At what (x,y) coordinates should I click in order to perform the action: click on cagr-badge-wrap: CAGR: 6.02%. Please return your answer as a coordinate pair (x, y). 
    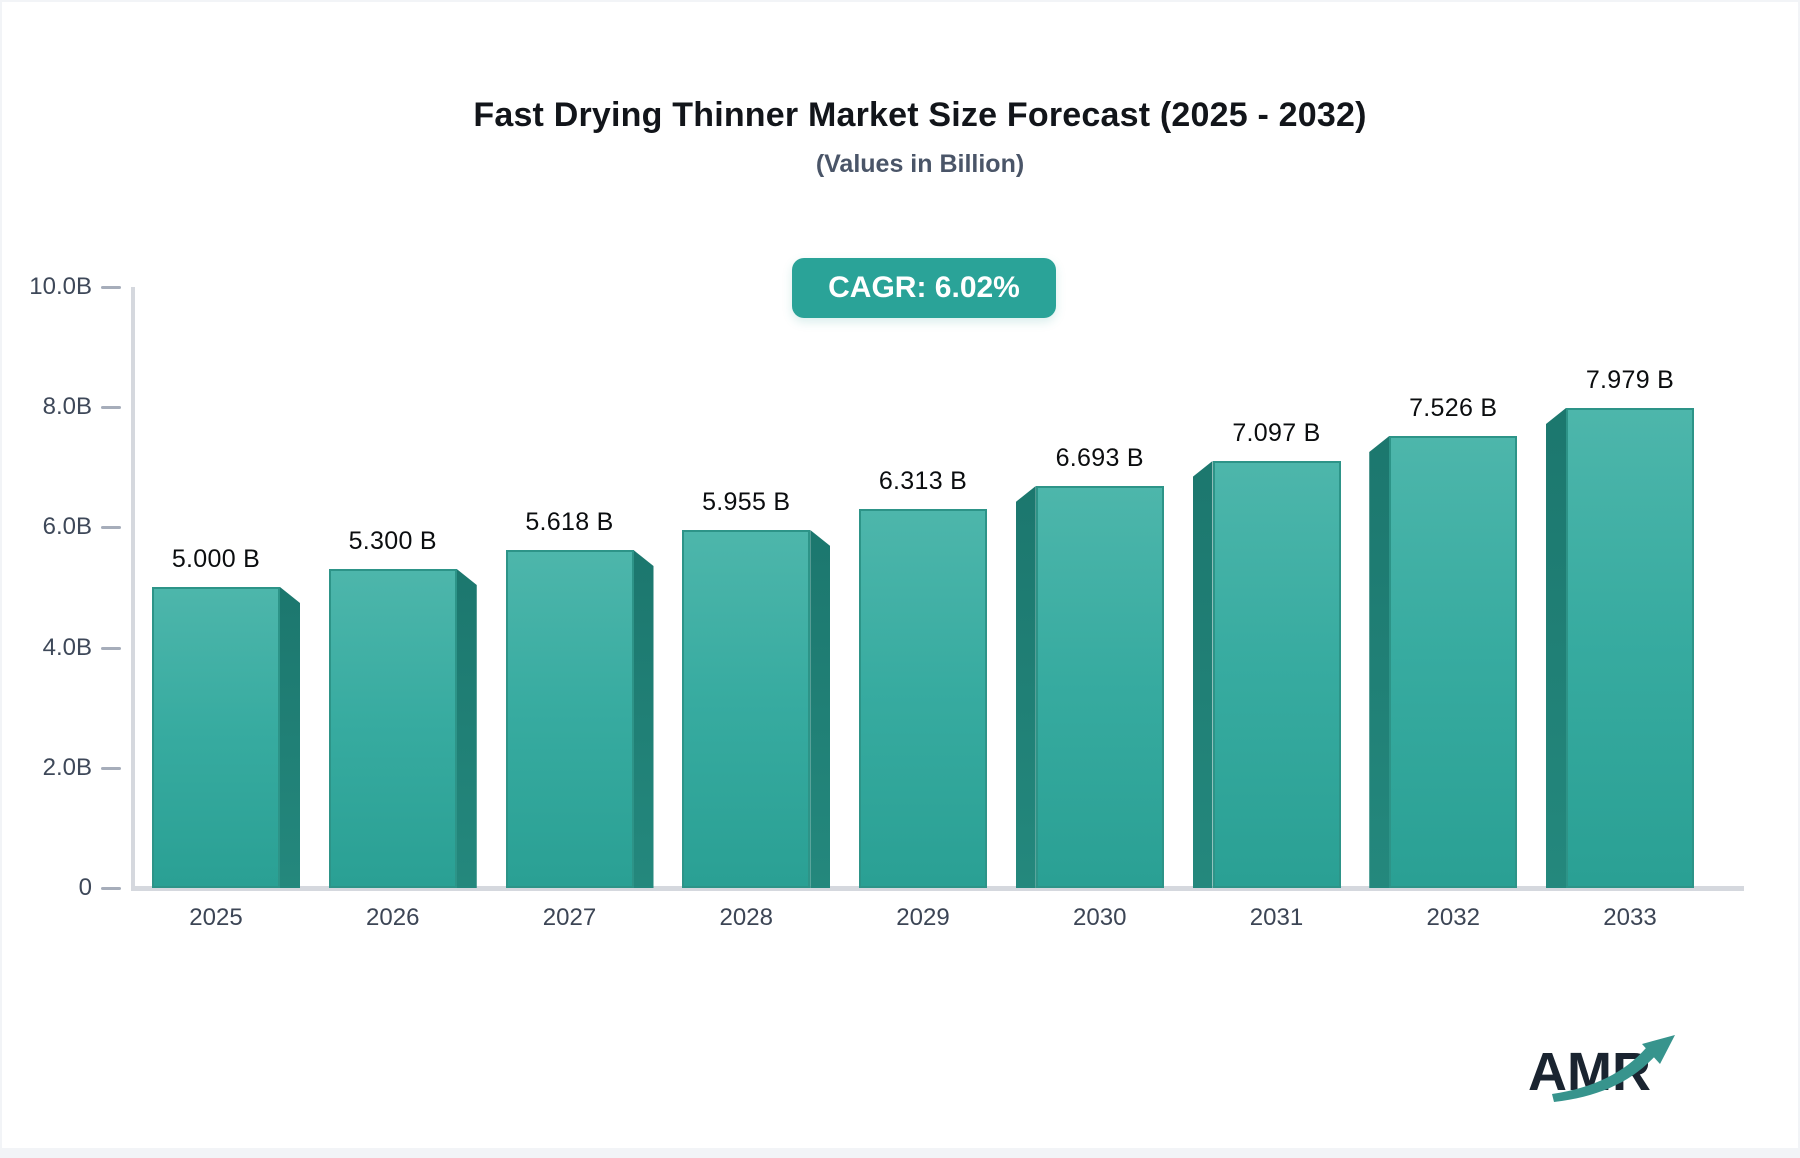
    Looking at the image, I should click on (924, 288).